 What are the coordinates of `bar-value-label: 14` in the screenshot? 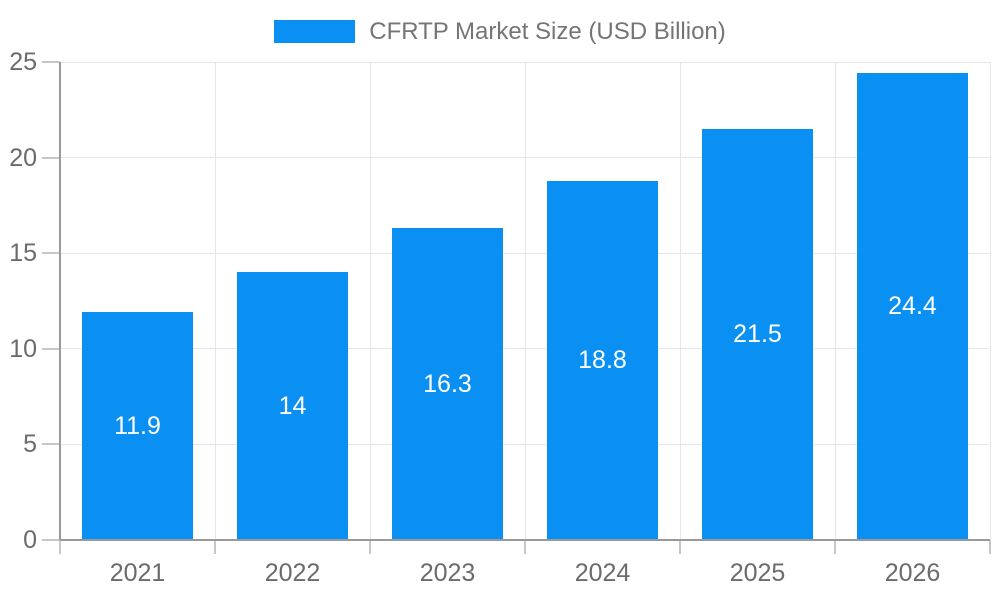 It's located at (292, 405).